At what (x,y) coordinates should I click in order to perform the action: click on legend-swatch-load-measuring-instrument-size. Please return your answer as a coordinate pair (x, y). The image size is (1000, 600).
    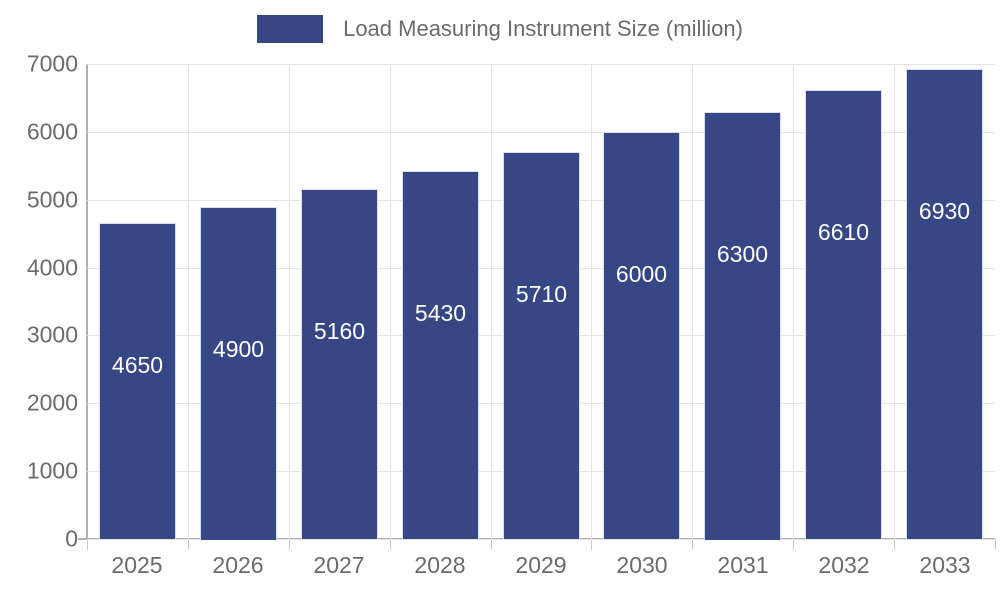
    Looking at the image, I should click on (290, 29).